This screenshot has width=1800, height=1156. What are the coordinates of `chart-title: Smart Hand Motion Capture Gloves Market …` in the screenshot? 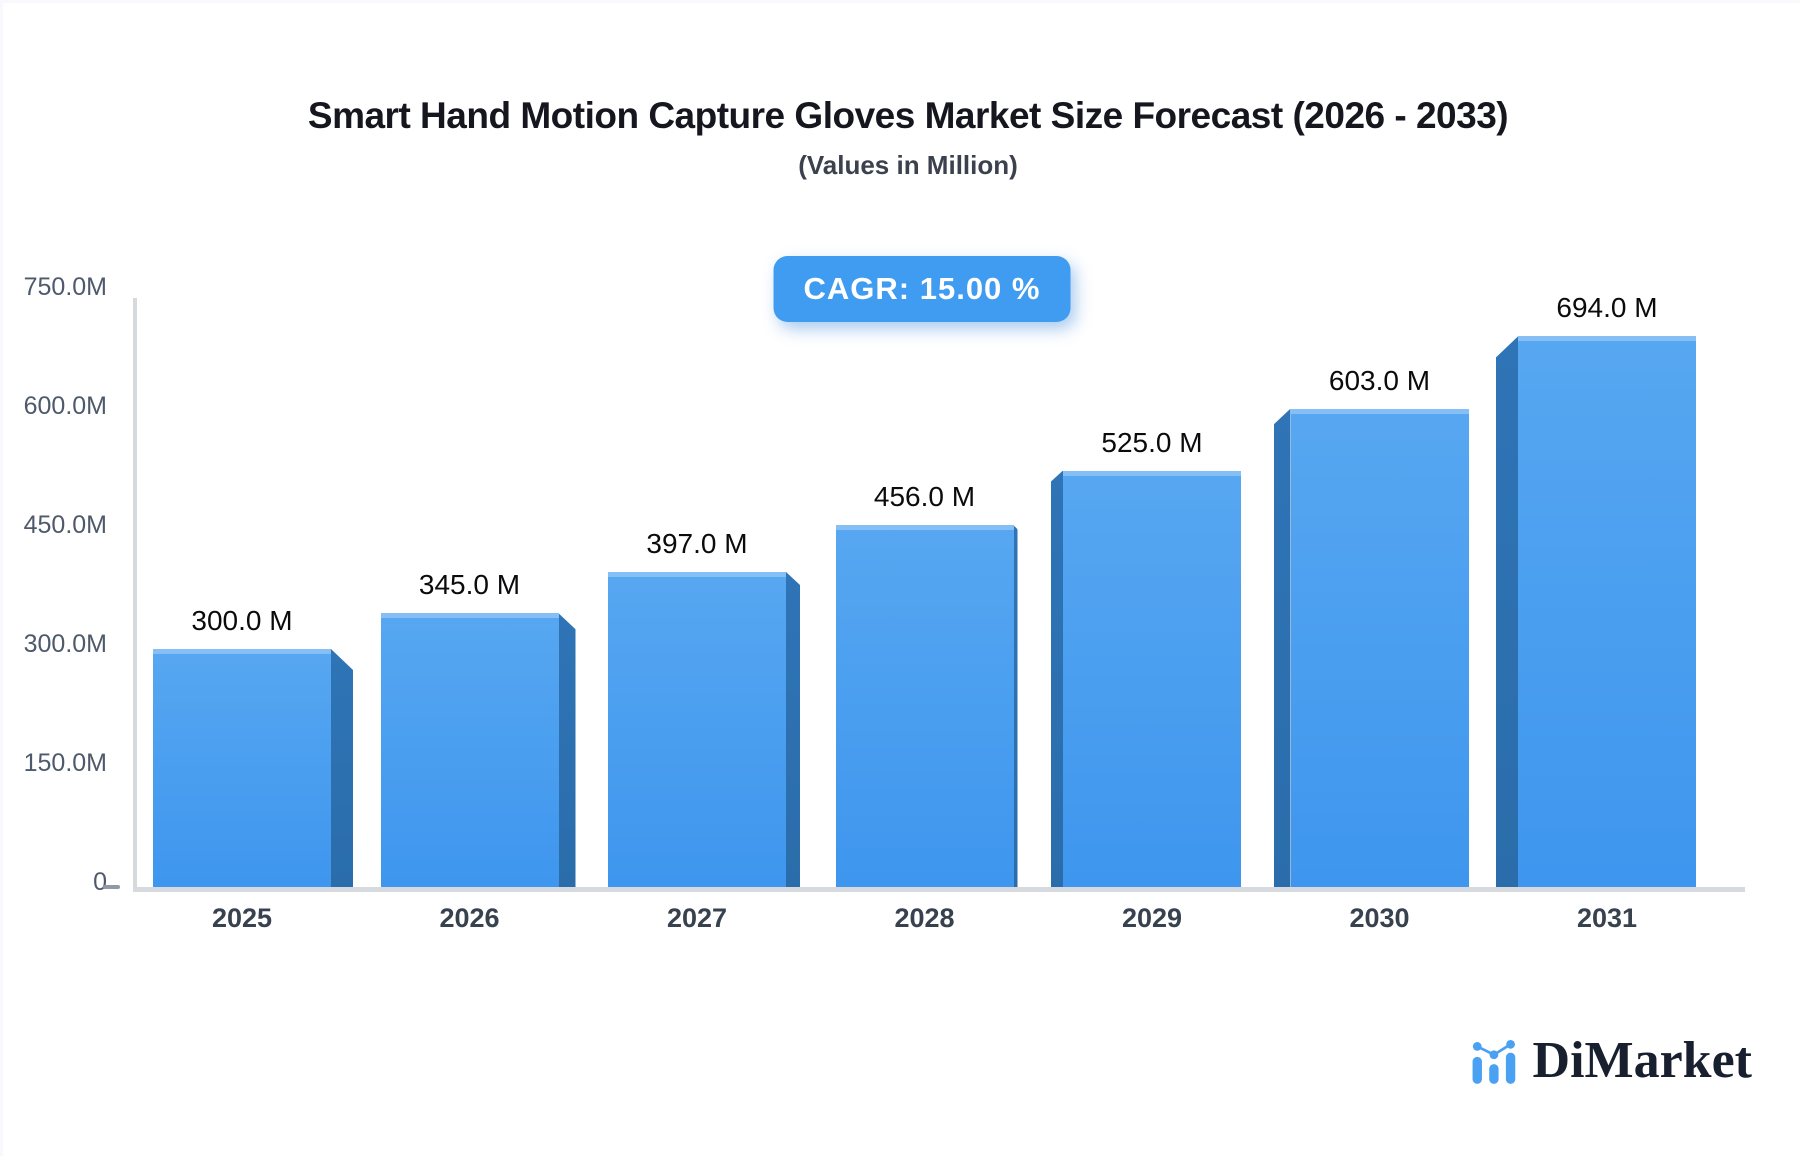 It's located at (908, 115).